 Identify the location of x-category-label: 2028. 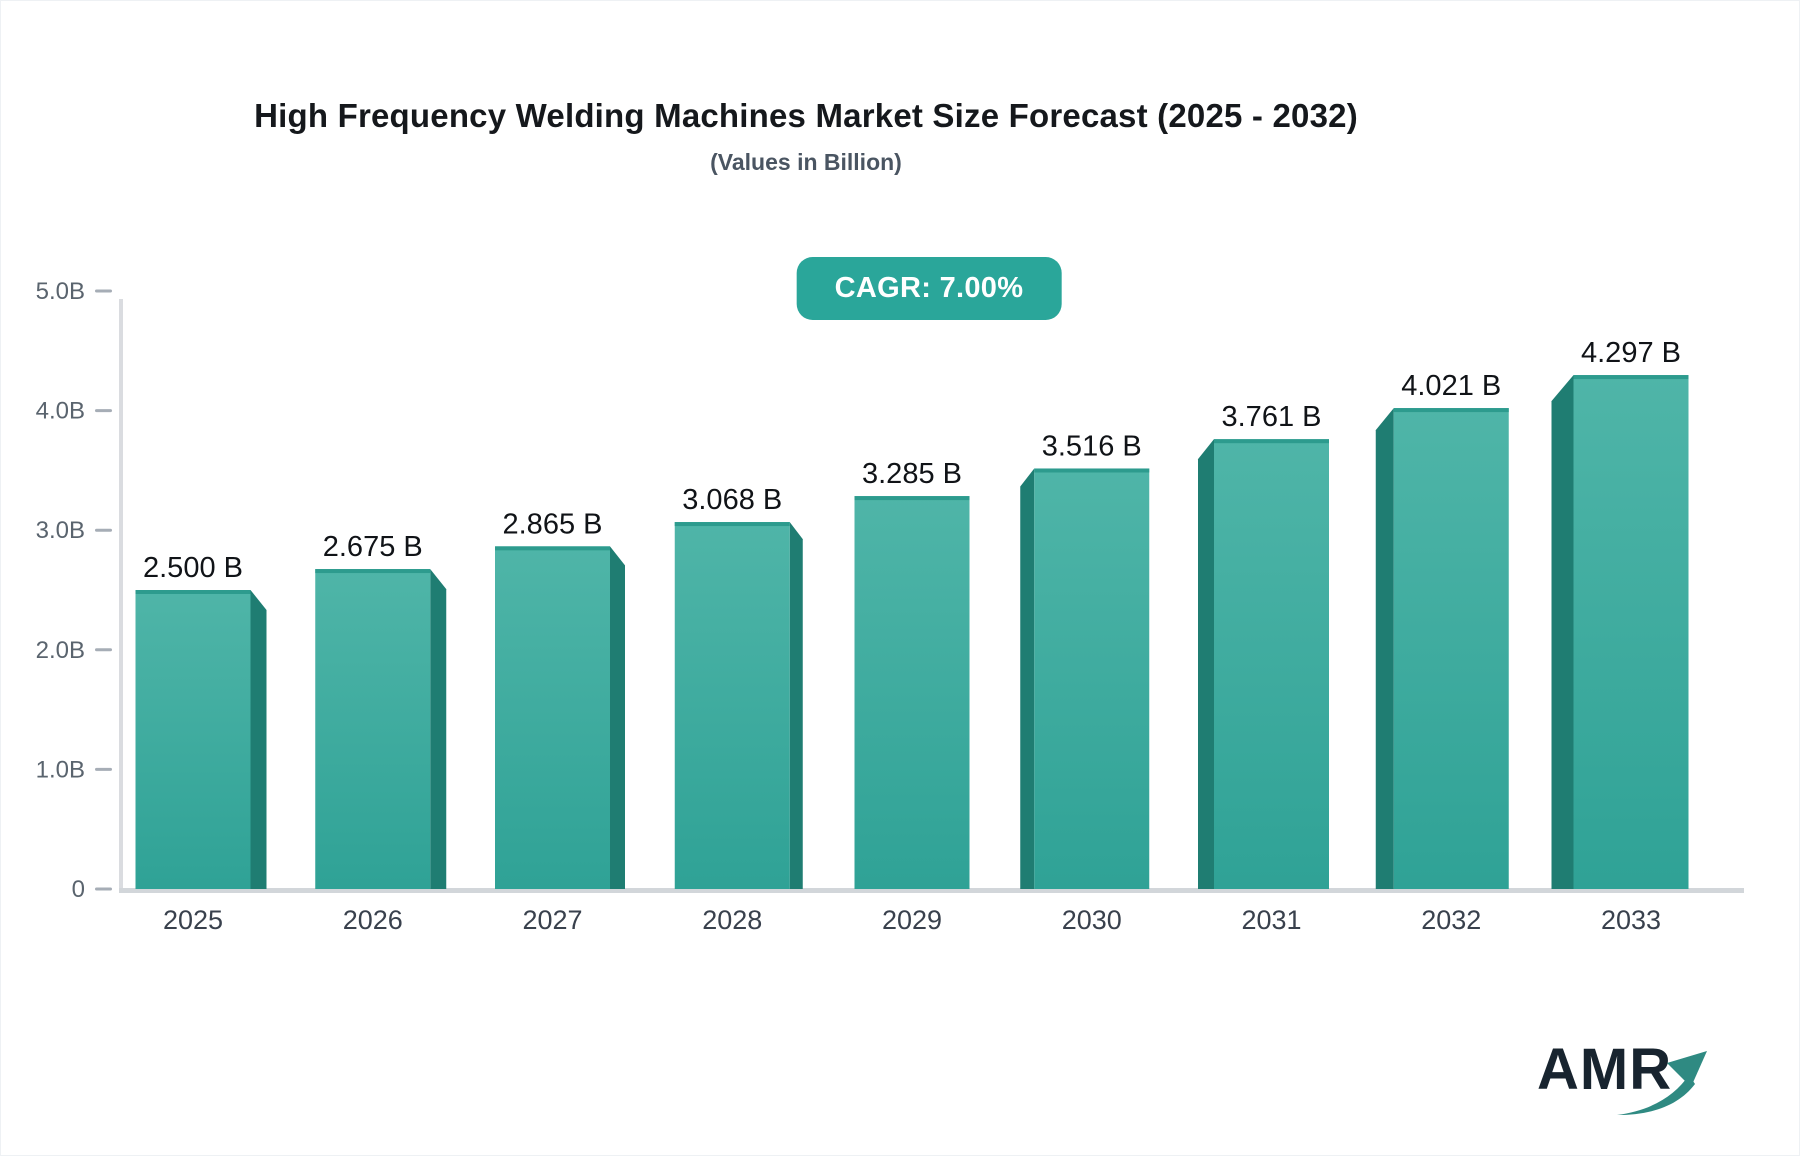
(732, 920).